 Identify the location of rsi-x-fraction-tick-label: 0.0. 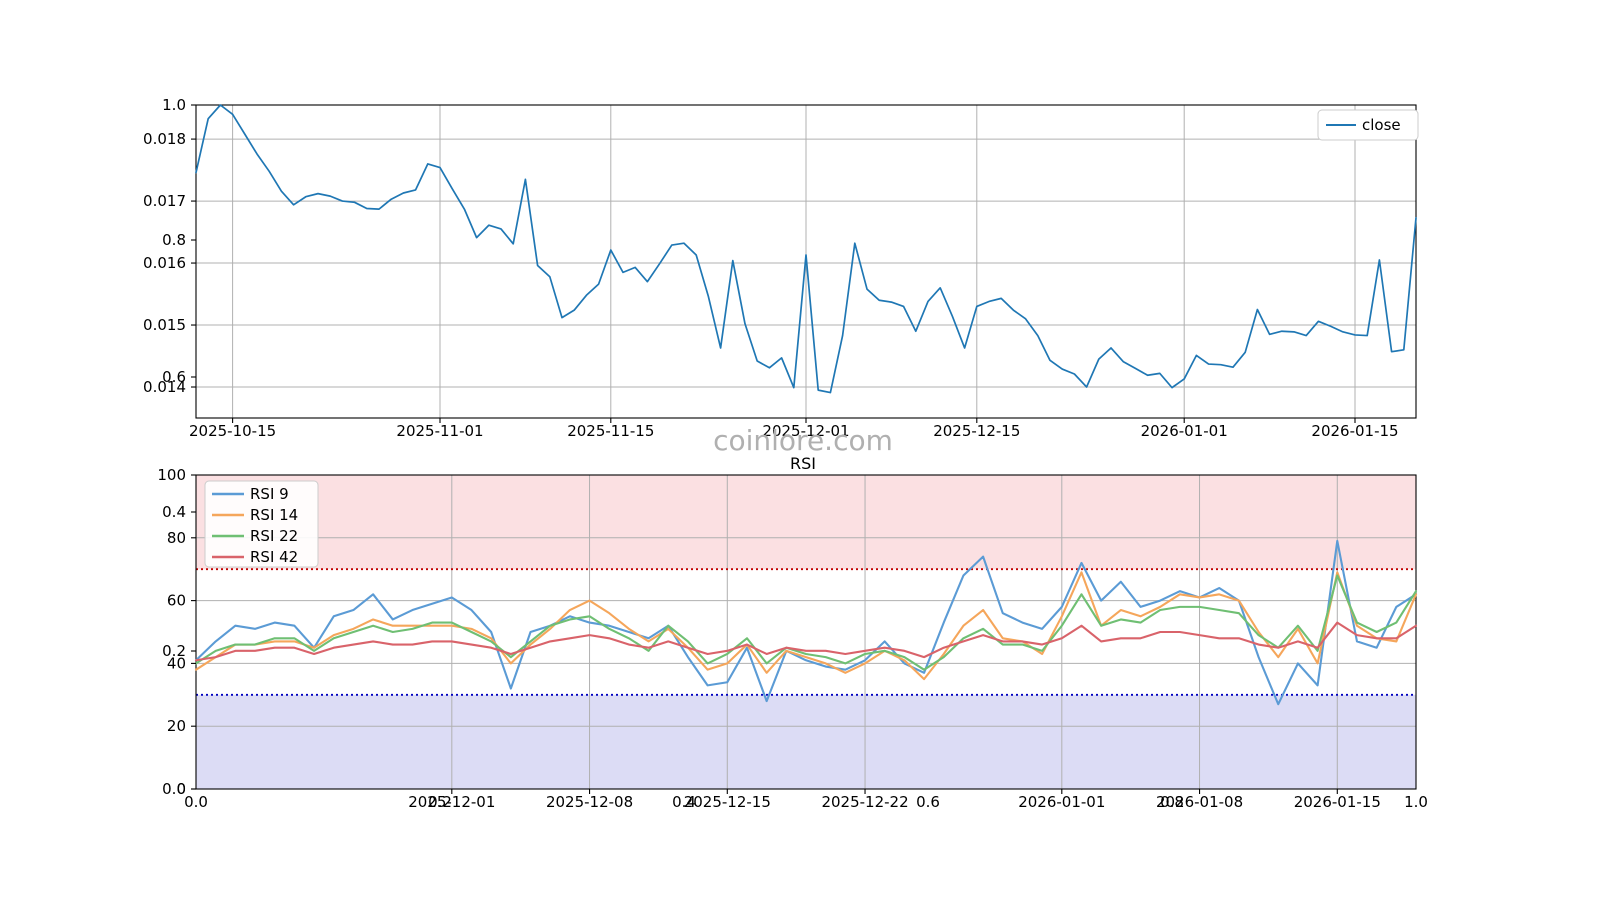
(196, 802).